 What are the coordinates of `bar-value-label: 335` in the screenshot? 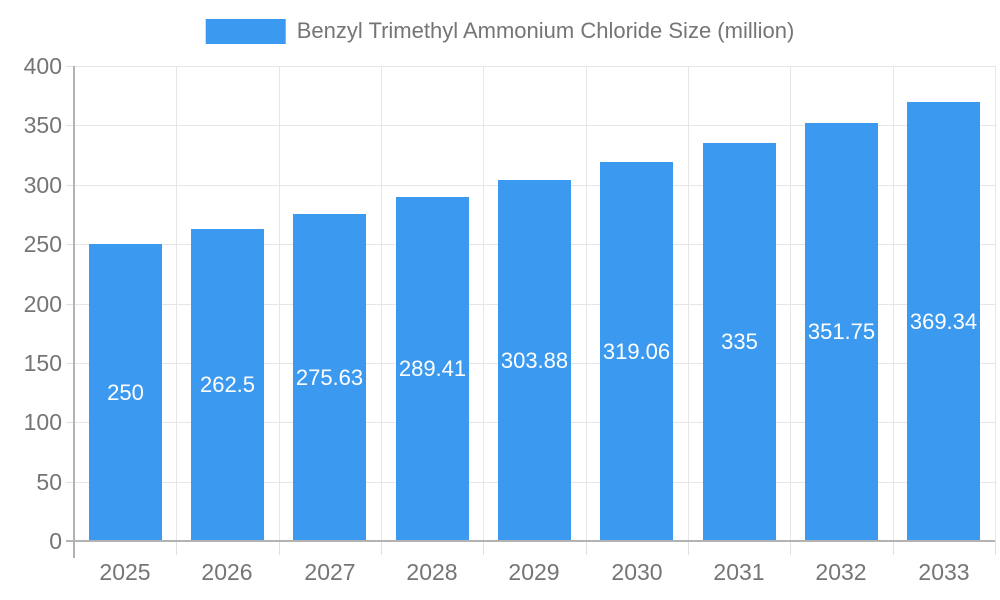 It's located at (739, 341).